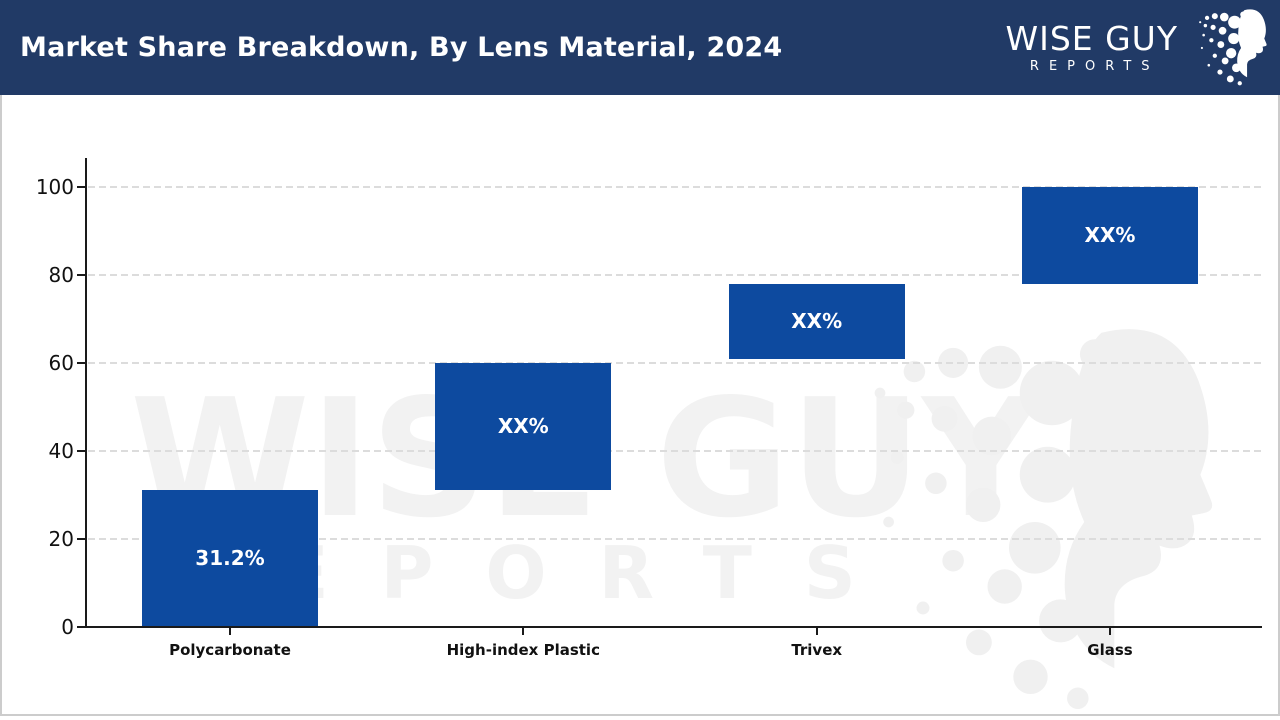  I want to click on x-tick-label: Trivex, so click(817, 650).